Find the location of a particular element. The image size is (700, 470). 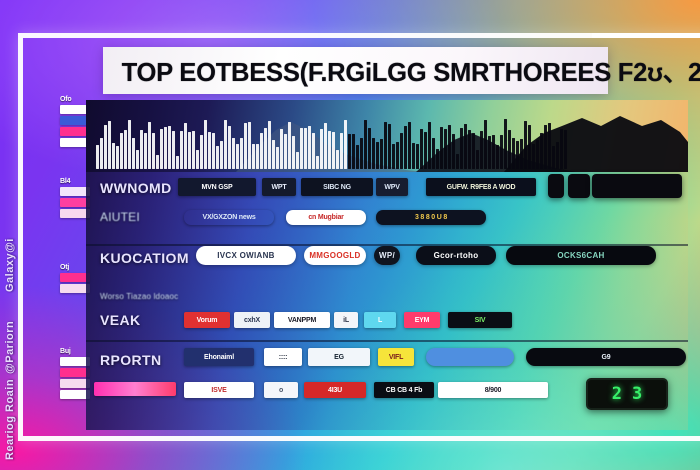

chip-pill: WP/ is located at coordinates (387, 255).